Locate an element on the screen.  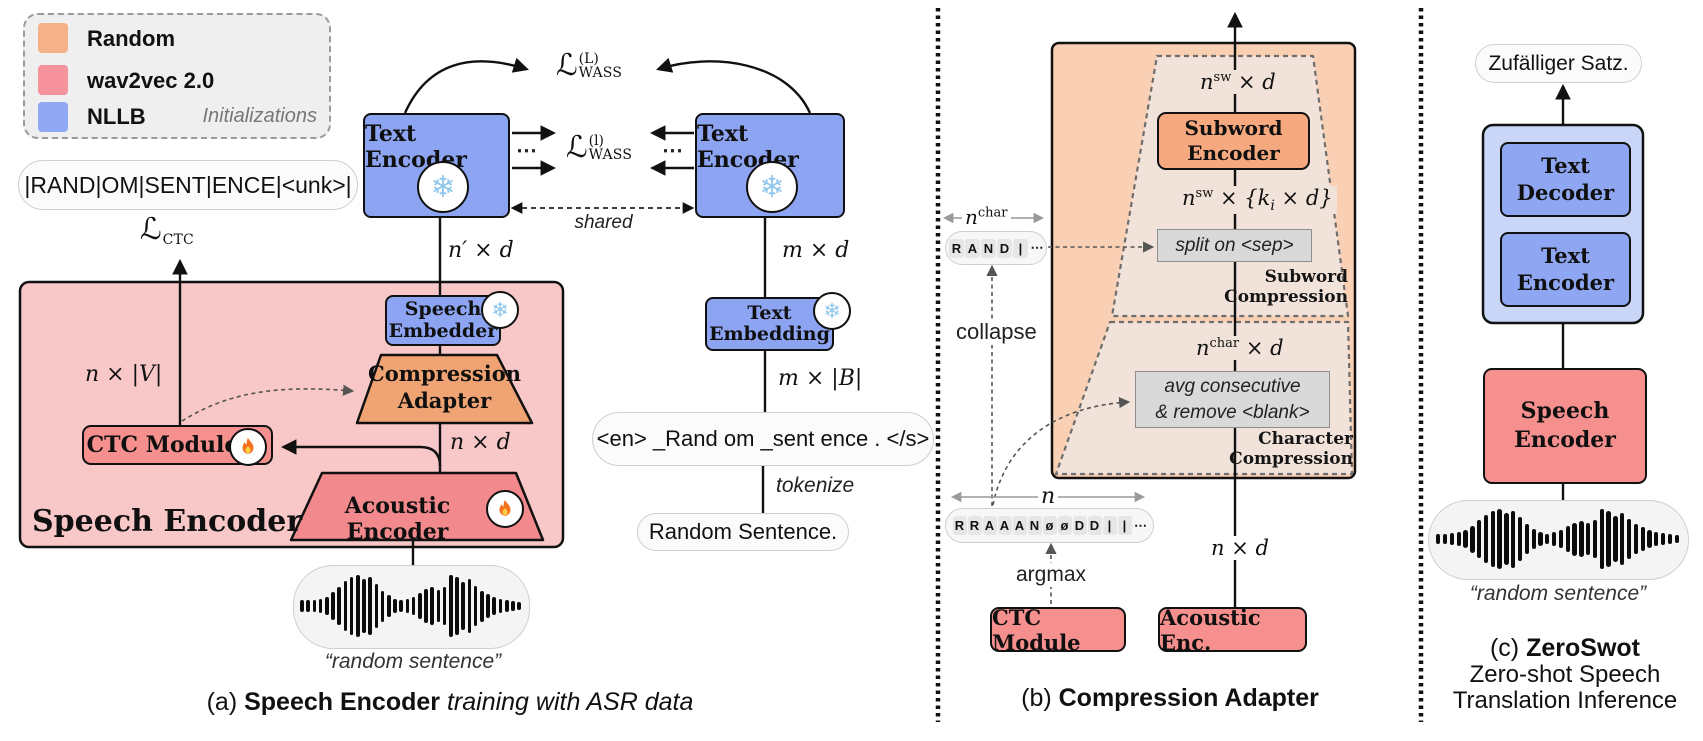
acoustic-enc-b-label: Acoustic Enc. is located at coordinates (1210, 629).